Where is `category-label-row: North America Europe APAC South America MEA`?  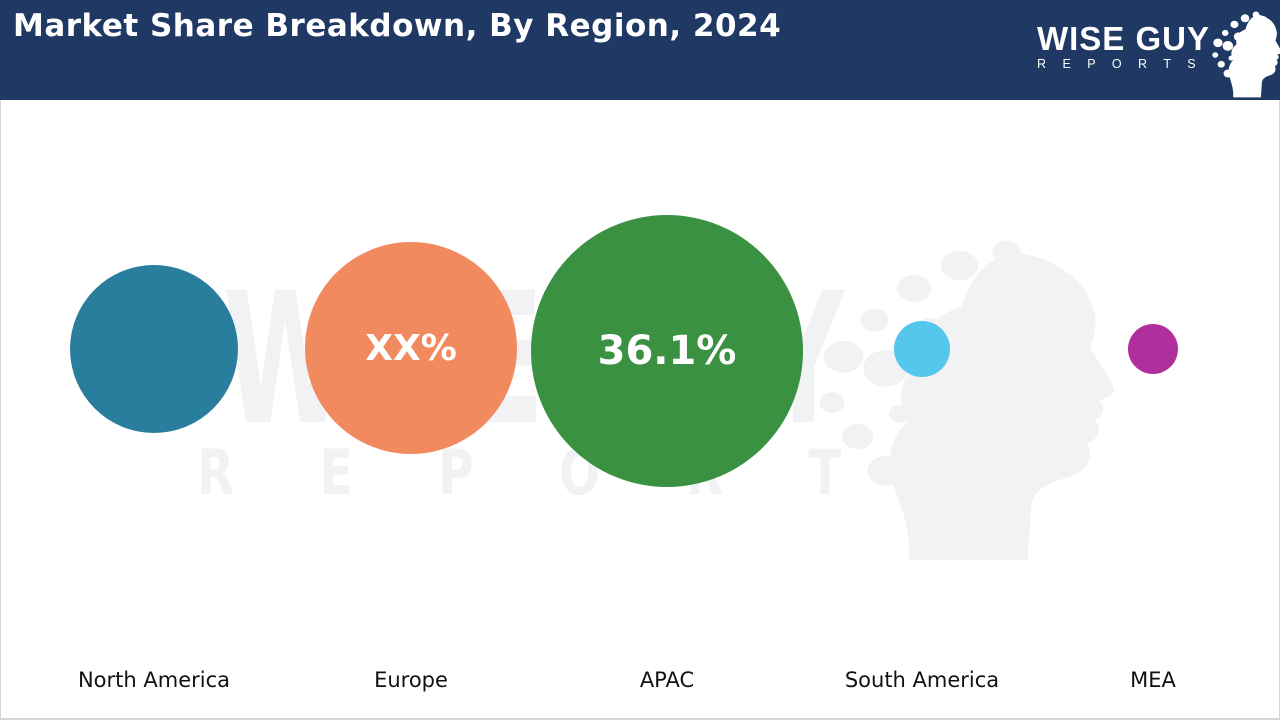 category-label-row: North America Europe APAC South America MEA is located at coordinates (640, 688).